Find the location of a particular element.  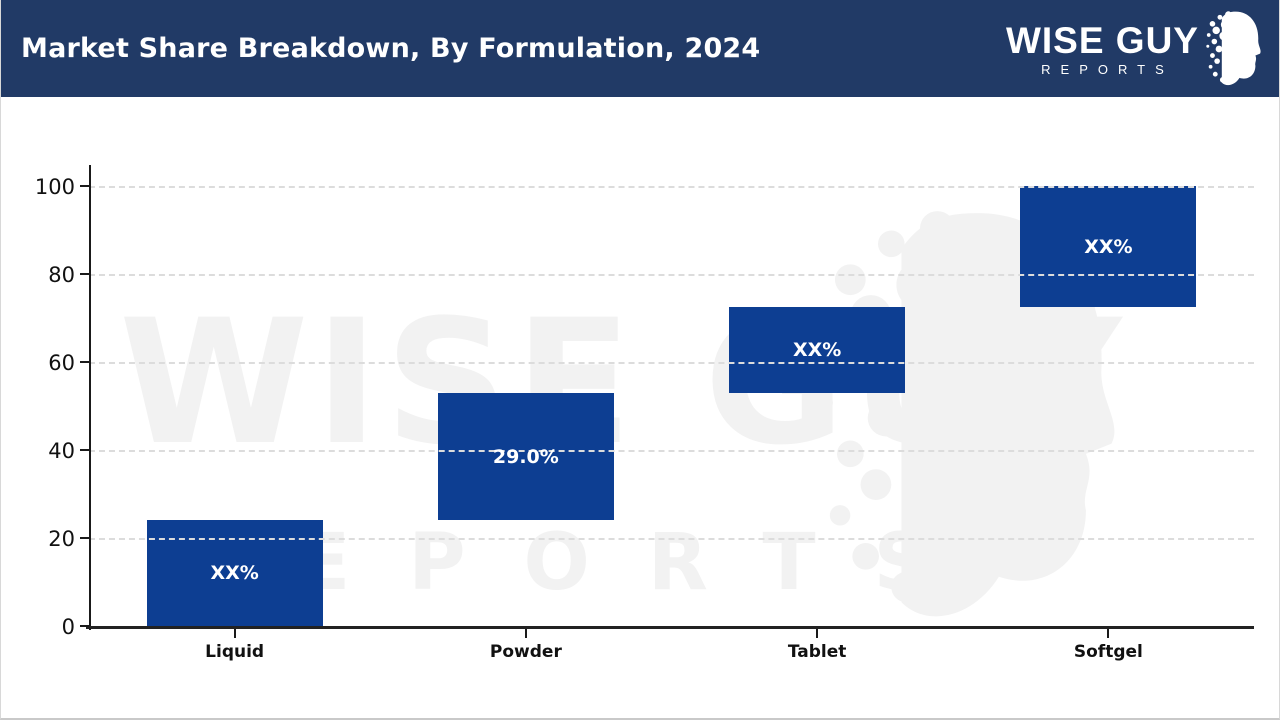

y-tick-label-0: 0 is located at coordinates (68, 627).